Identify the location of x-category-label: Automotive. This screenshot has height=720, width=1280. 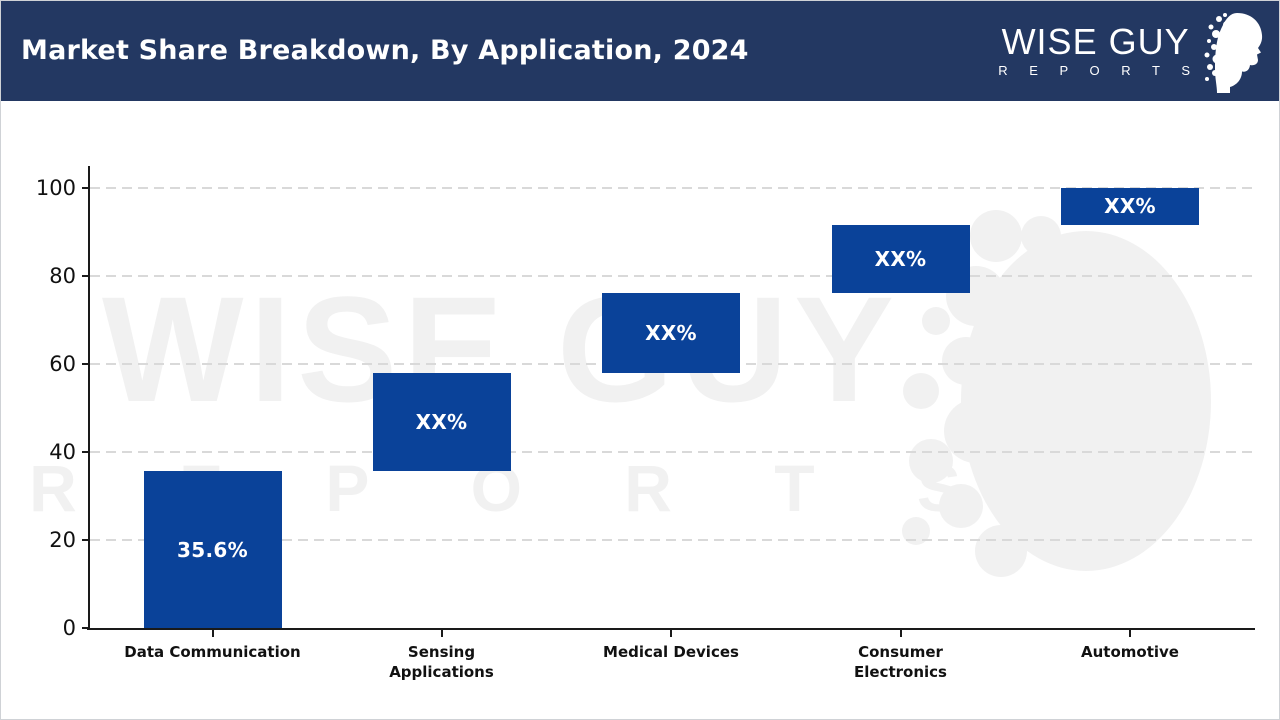
(1130, 652).